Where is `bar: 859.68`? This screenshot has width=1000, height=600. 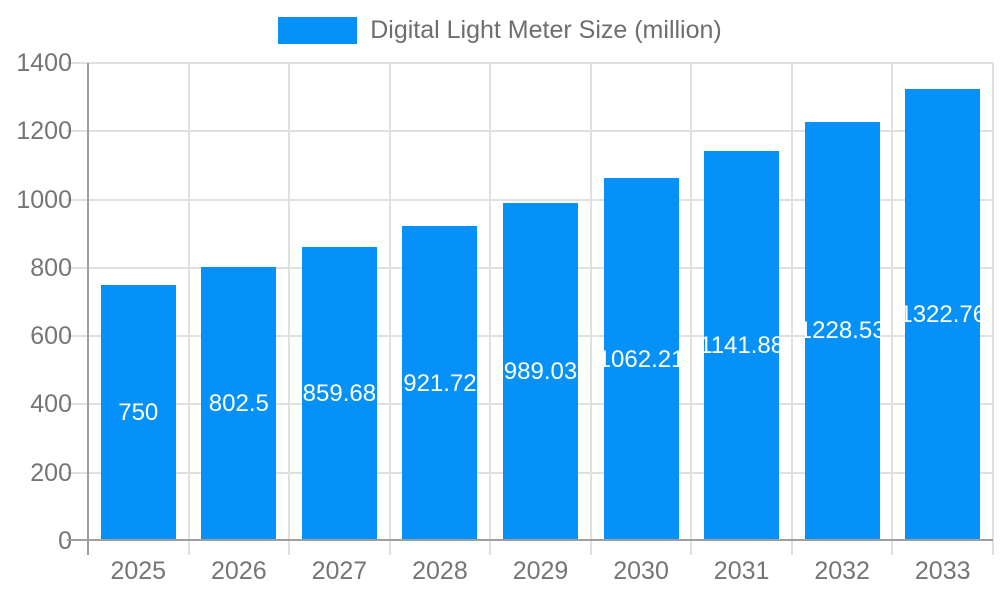
bar: 859.68 is located at coordinates (339, 394).